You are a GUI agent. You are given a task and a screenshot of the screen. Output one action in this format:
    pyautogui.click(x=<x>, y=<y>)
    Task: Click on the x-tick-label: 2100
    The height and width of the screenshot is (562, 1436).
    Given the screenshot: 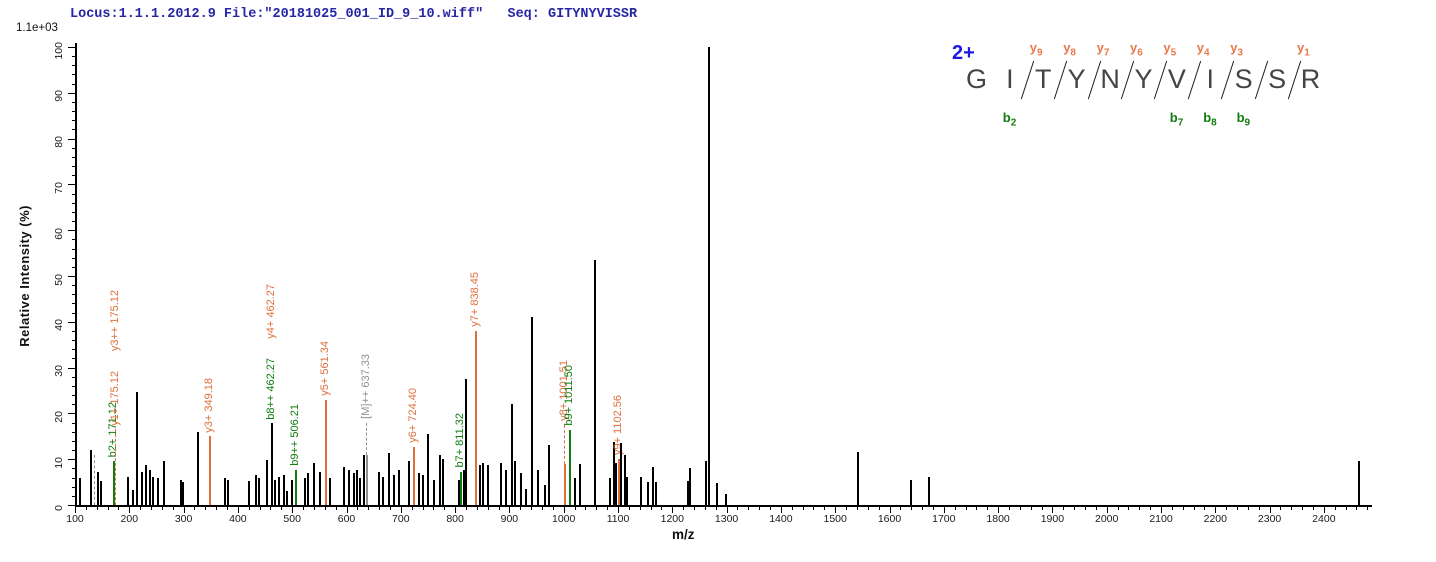 What is the action you would take?
    pyautogui.click(x=1161, y=519)
    